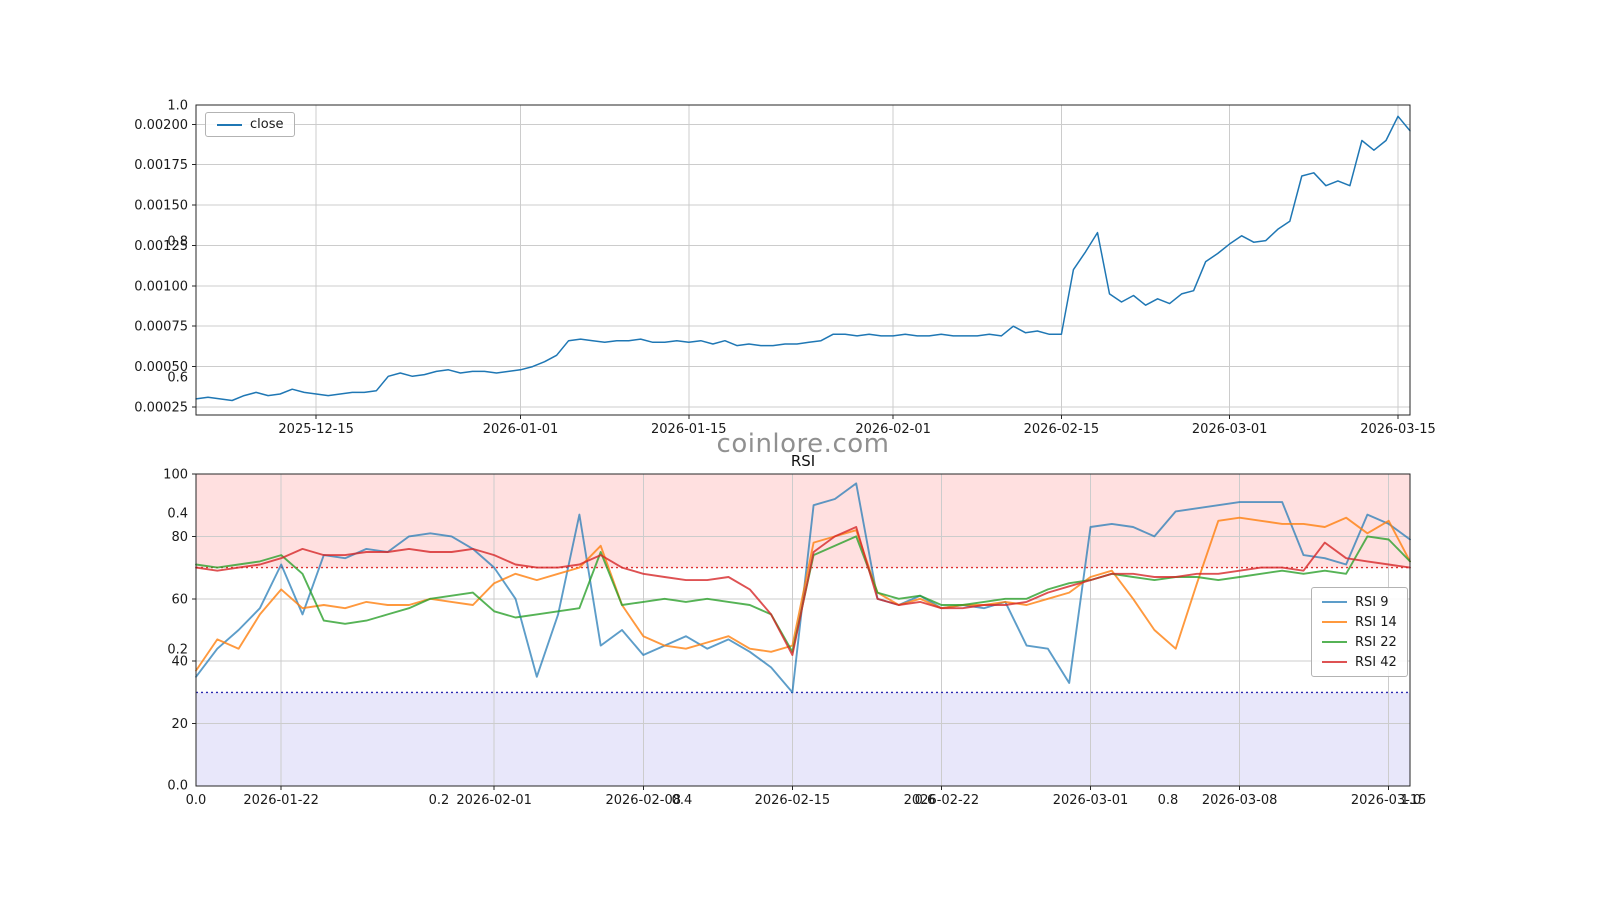 The height and width of the screenshot is (900, 1600). I want to click on ghost-xtick-label: 0.4, so click(682, 800).